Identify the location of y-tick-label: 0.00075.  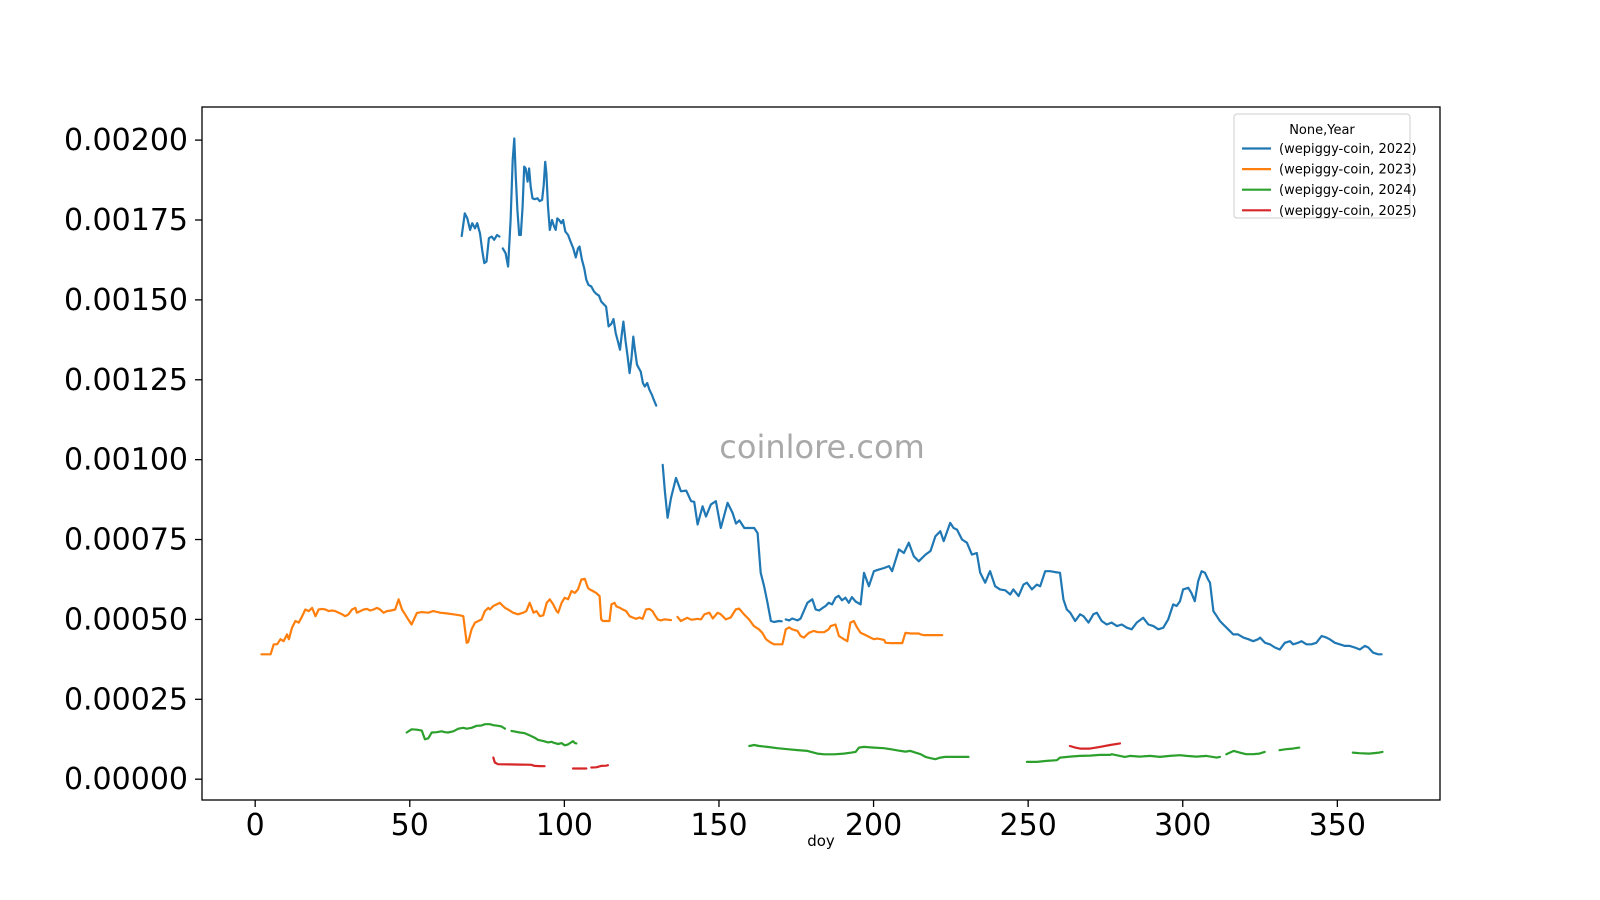
(126, 540).